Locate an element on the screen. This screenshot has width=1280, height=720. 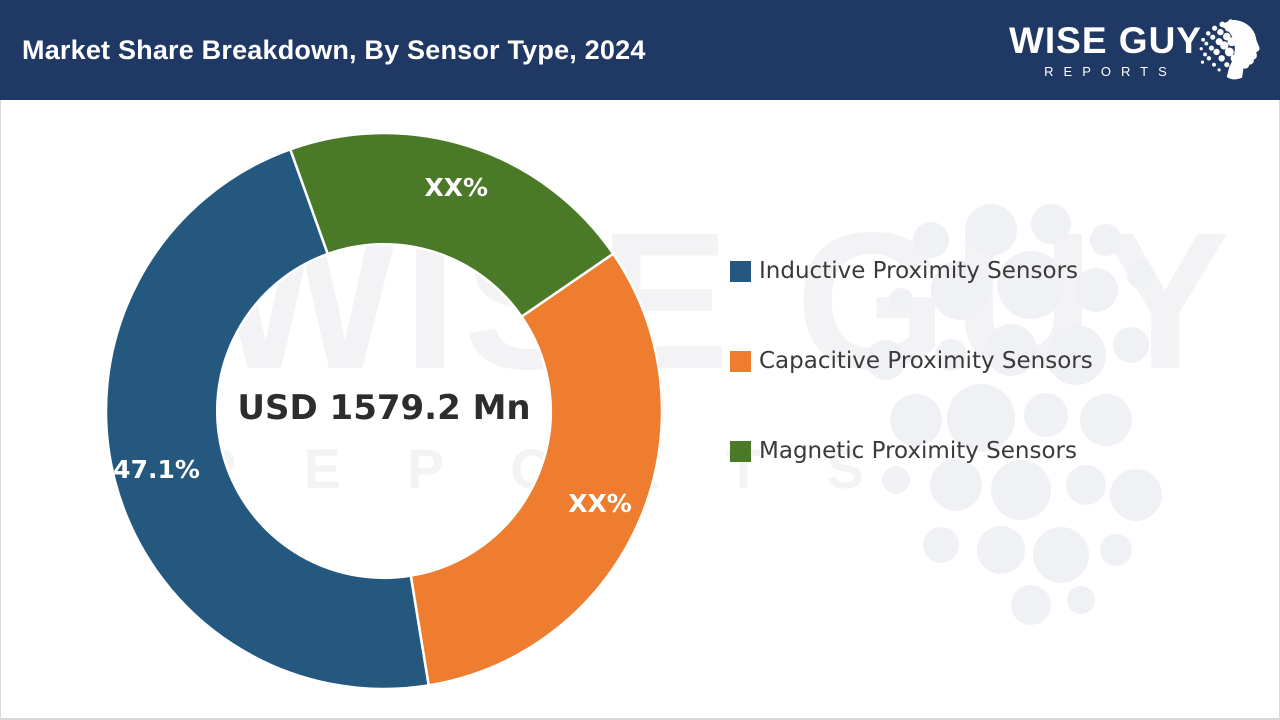
legend-item: Magnetic Proximity Sensors is located at coordinates (911, 451).